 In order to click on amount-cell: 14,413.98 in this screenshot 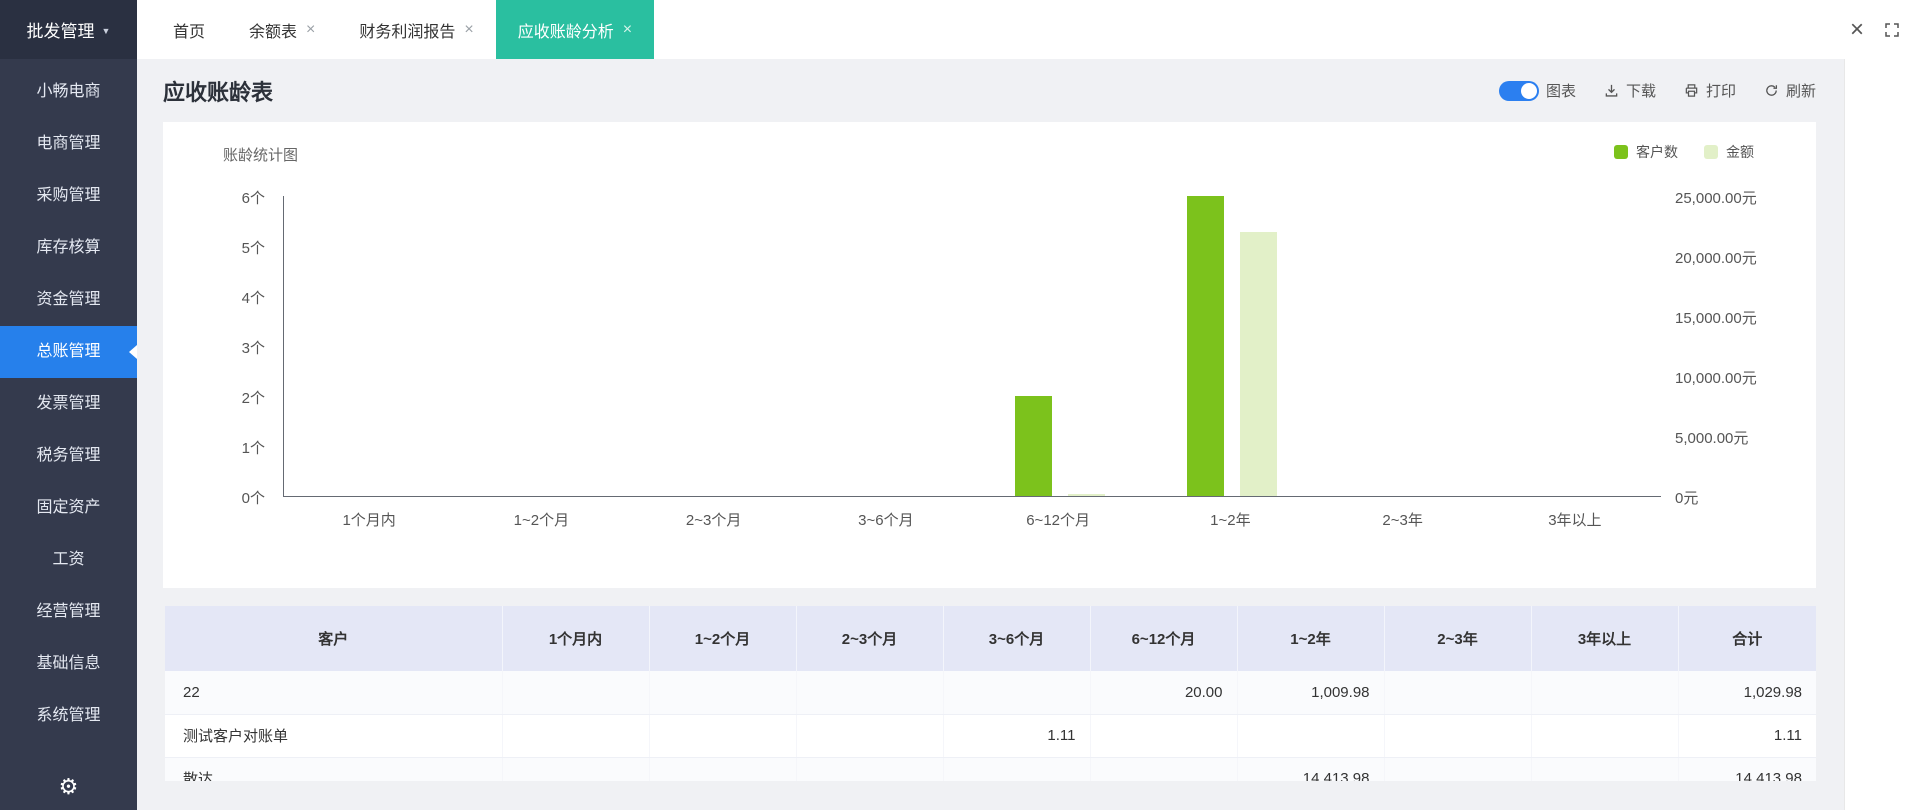, I will do `click(1747, 769)`.